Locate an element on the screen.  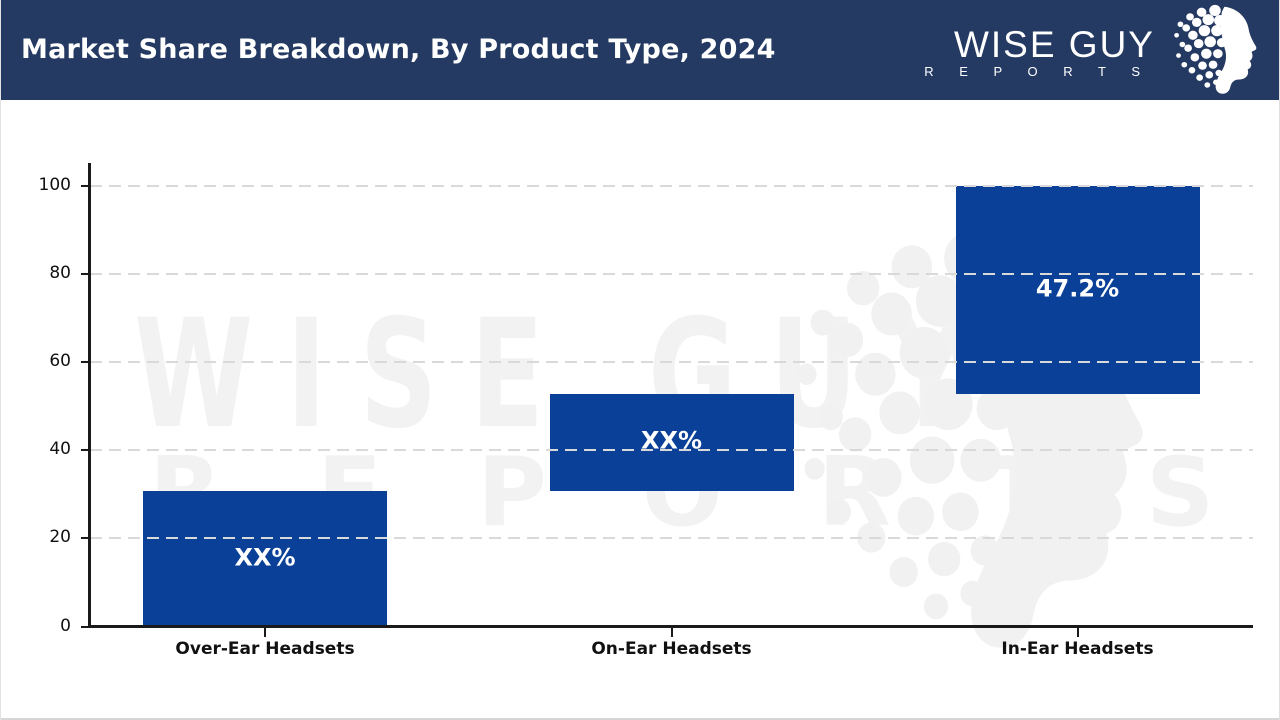
y-tick-label-0: 0 is located at coordinates (65, 625).